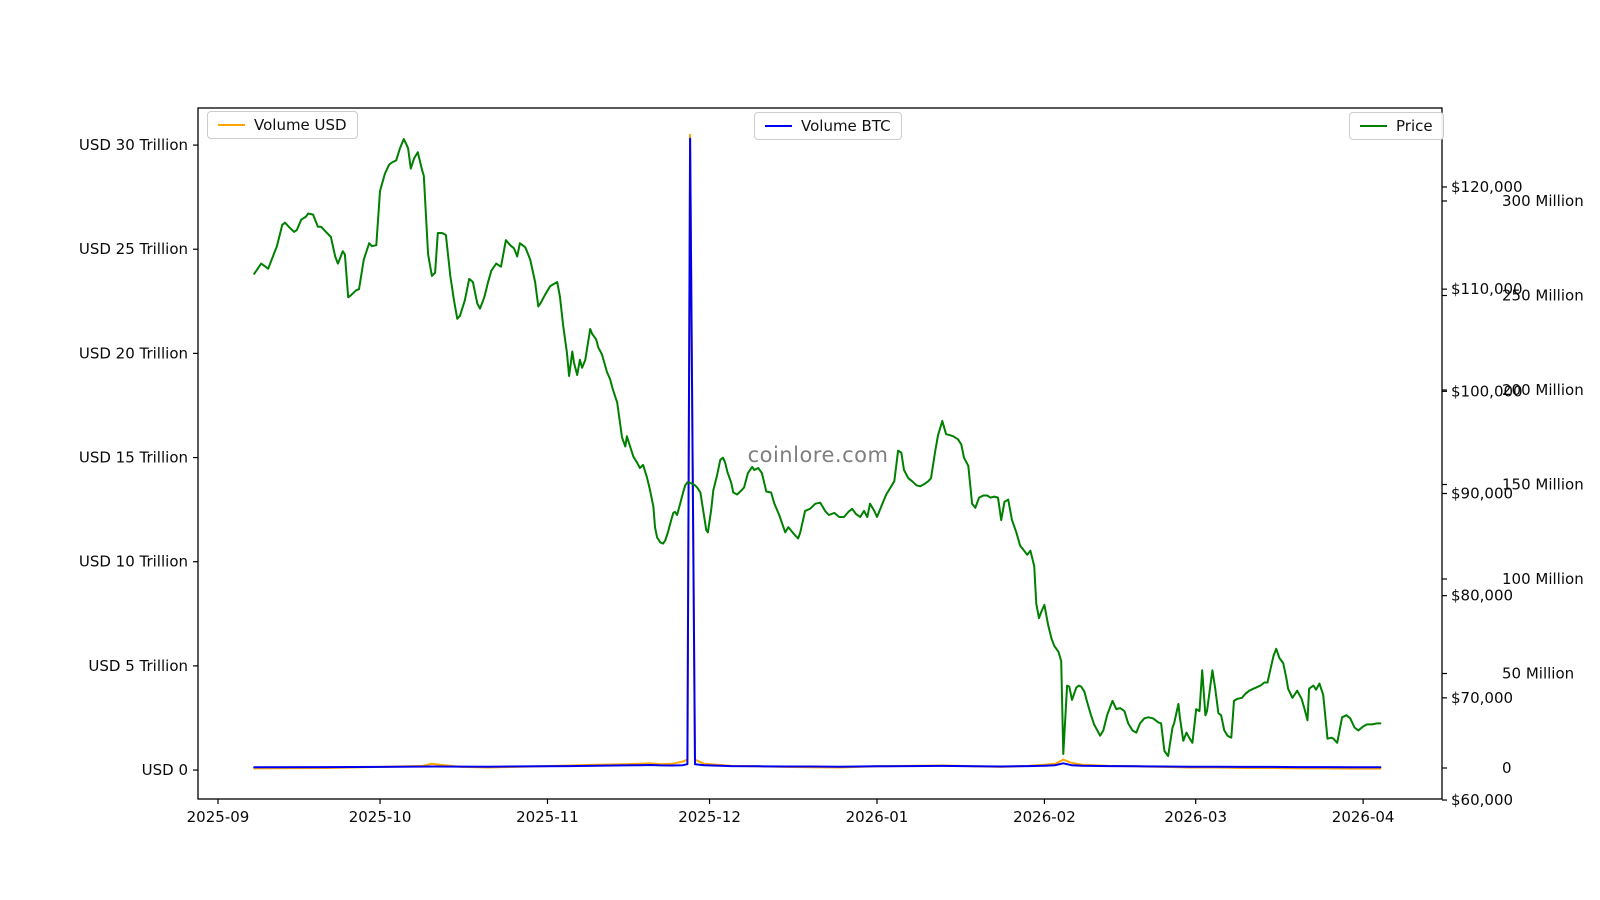 Image resolution: width=1600 pixels, height=900 pixels. I want to click on legend-volume-btc: Volume BTC, so click(828, 126).